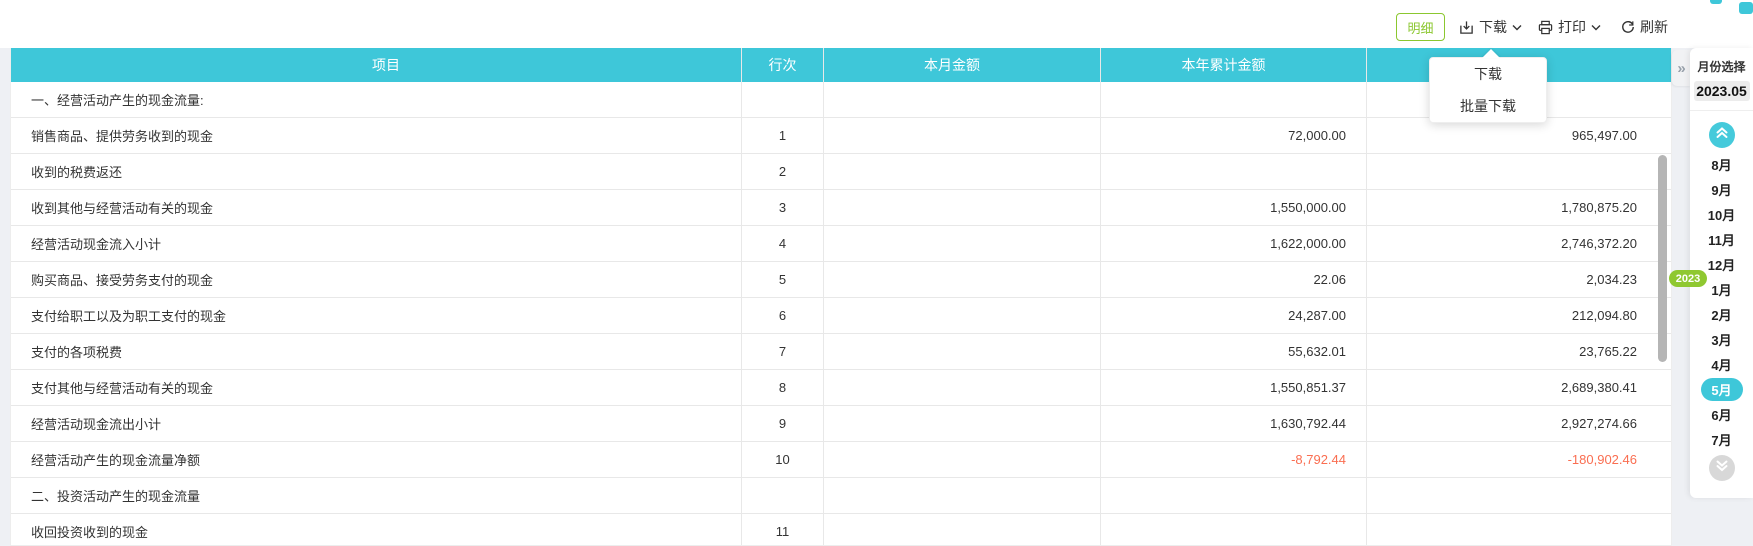 This screenshot has width=1753, height=546. I want to click on scroll-months-down-button, so click(1721, 468).